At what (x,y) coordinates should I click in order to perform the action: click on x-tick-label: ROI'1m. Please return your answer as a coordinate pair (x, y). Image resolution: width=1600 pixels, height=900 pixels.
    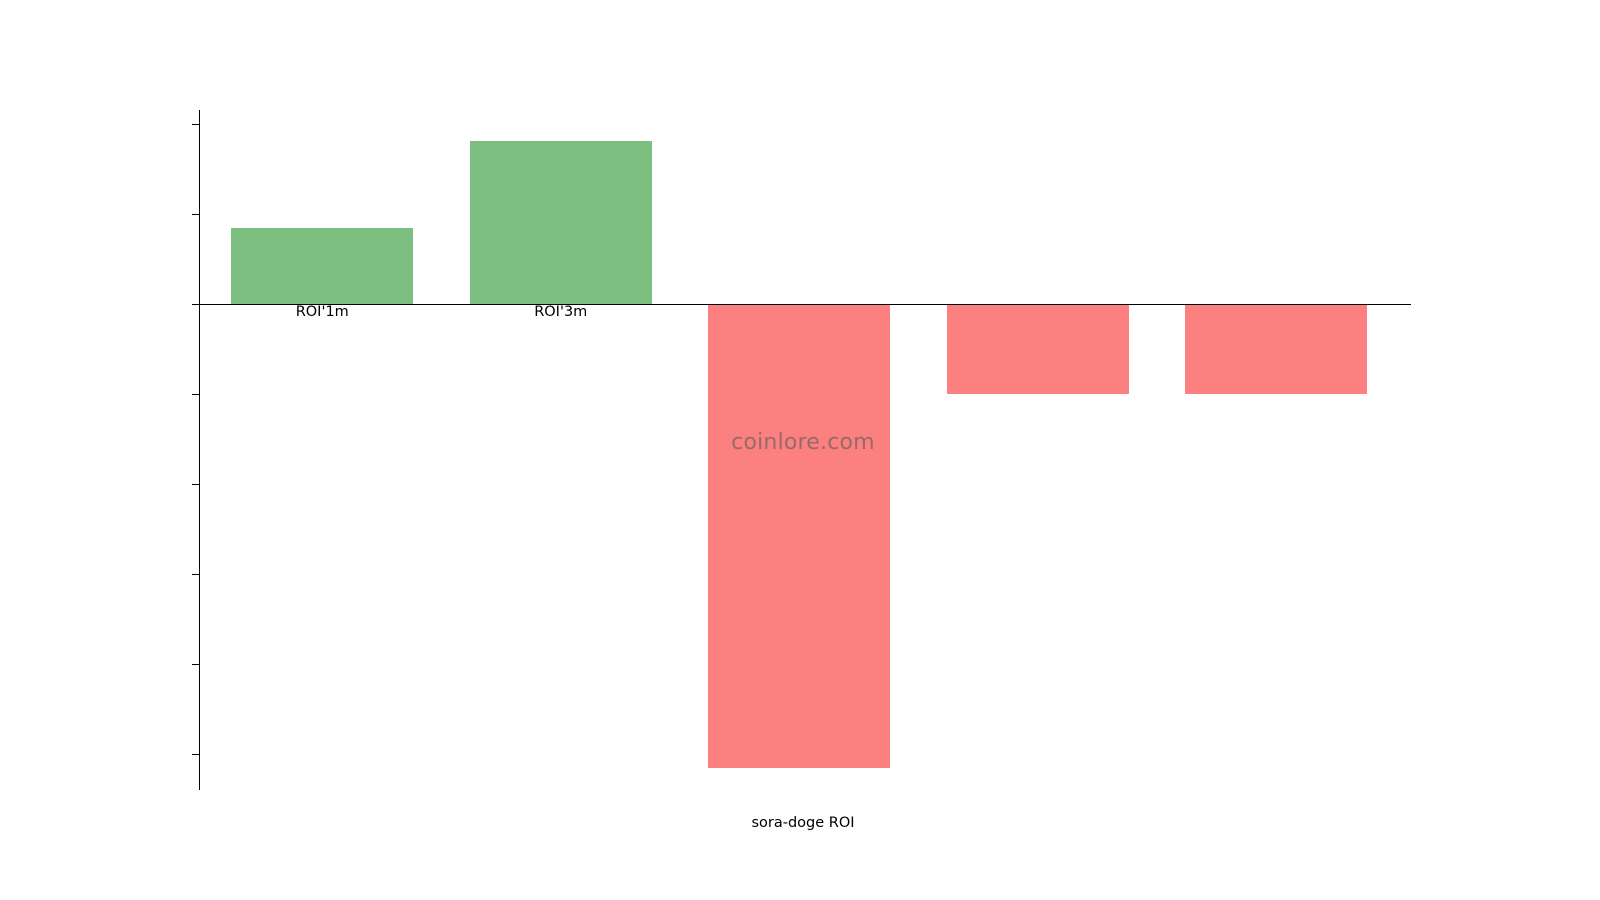
    Looking at the image, I should click on (322, 312).